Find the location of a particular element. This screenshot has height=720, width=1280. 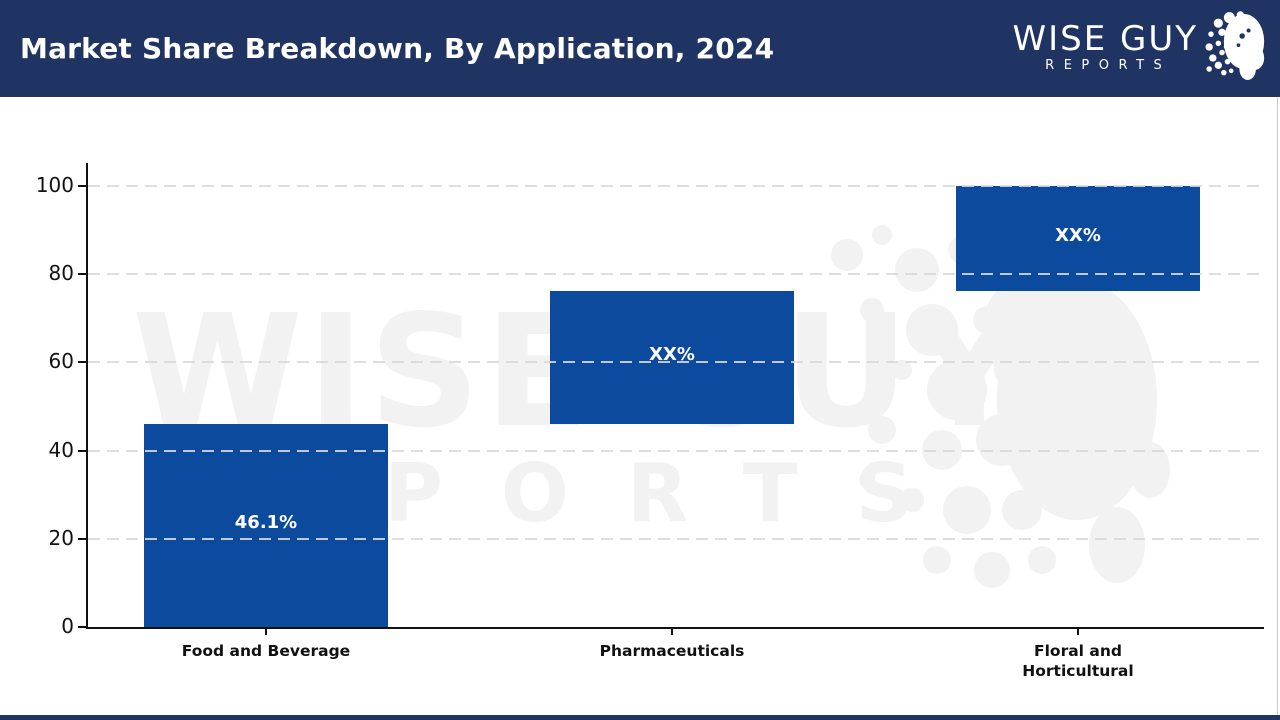

x-category-label: Pharmaceuticals is located at coordinates (672, 651).